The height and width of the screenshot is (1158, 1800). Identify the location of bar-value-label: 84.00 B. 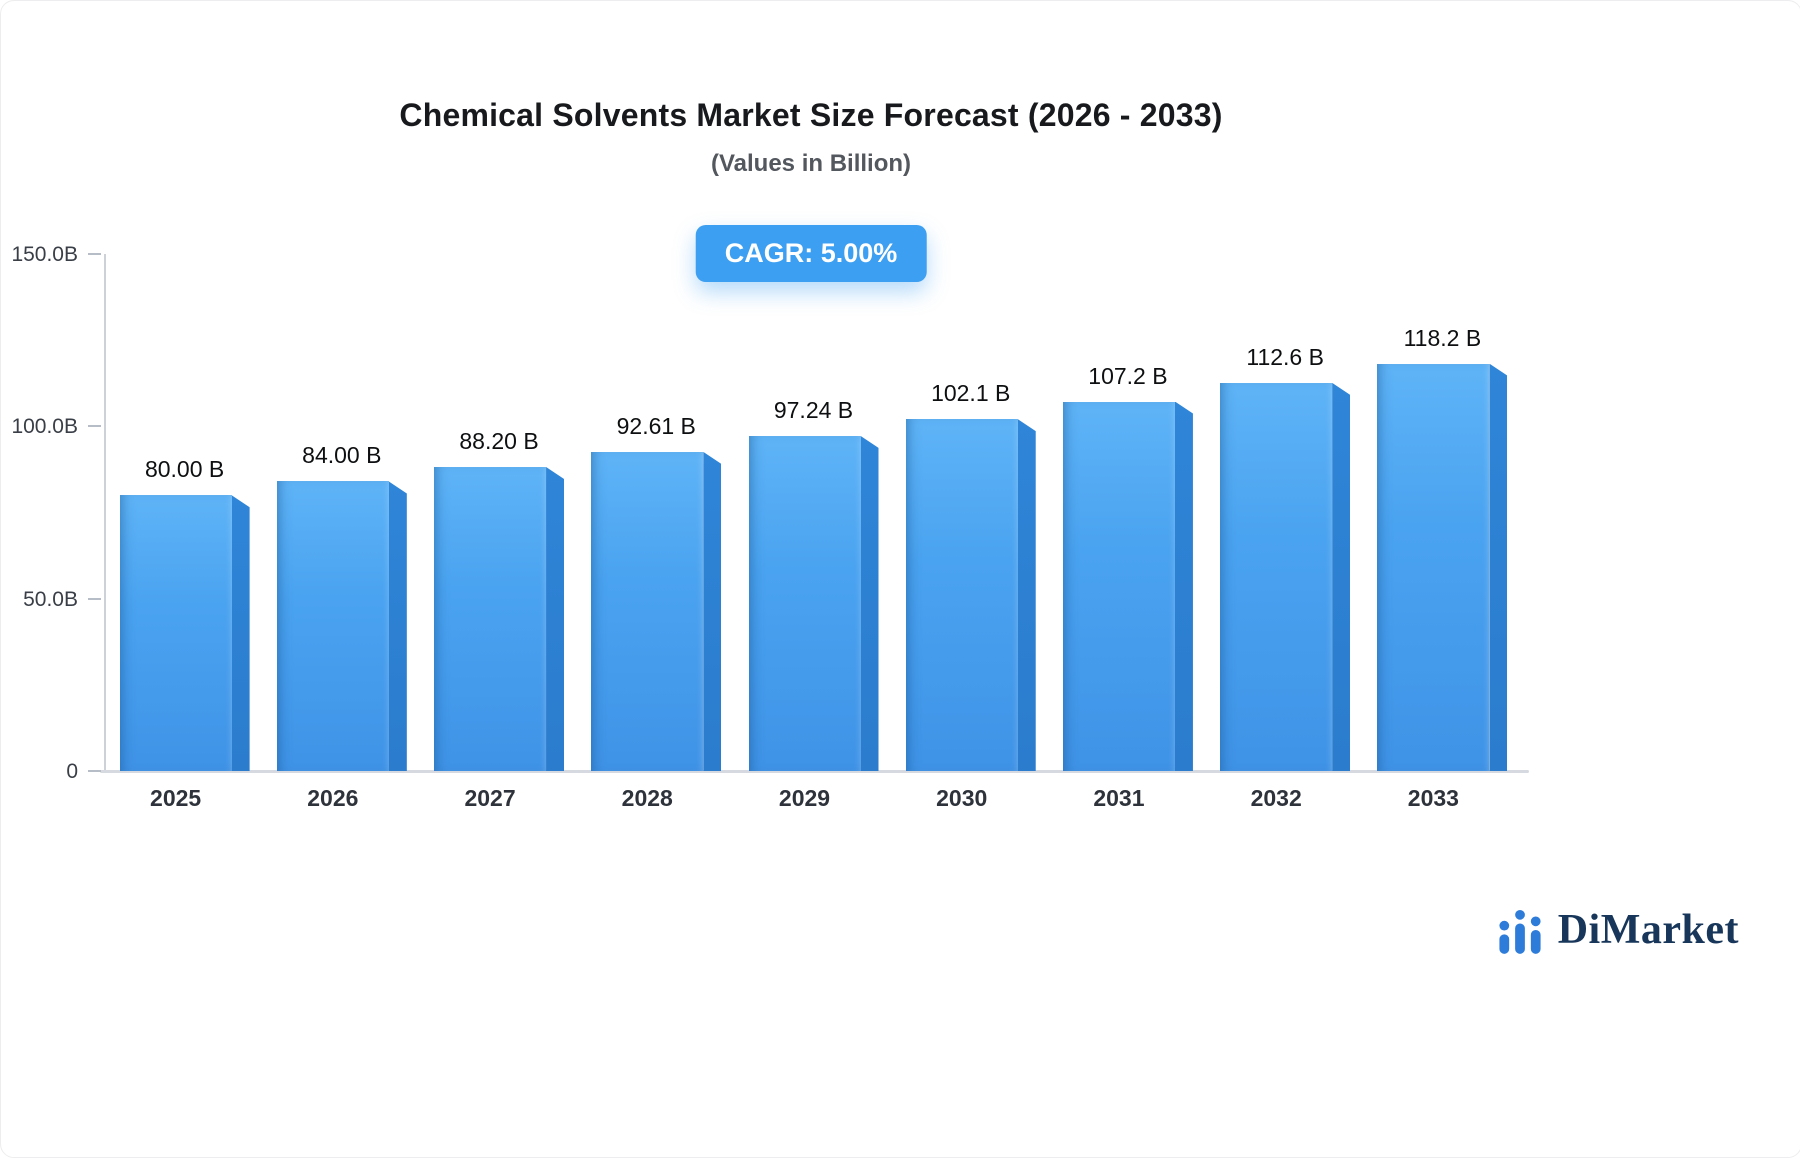
(342, 455).